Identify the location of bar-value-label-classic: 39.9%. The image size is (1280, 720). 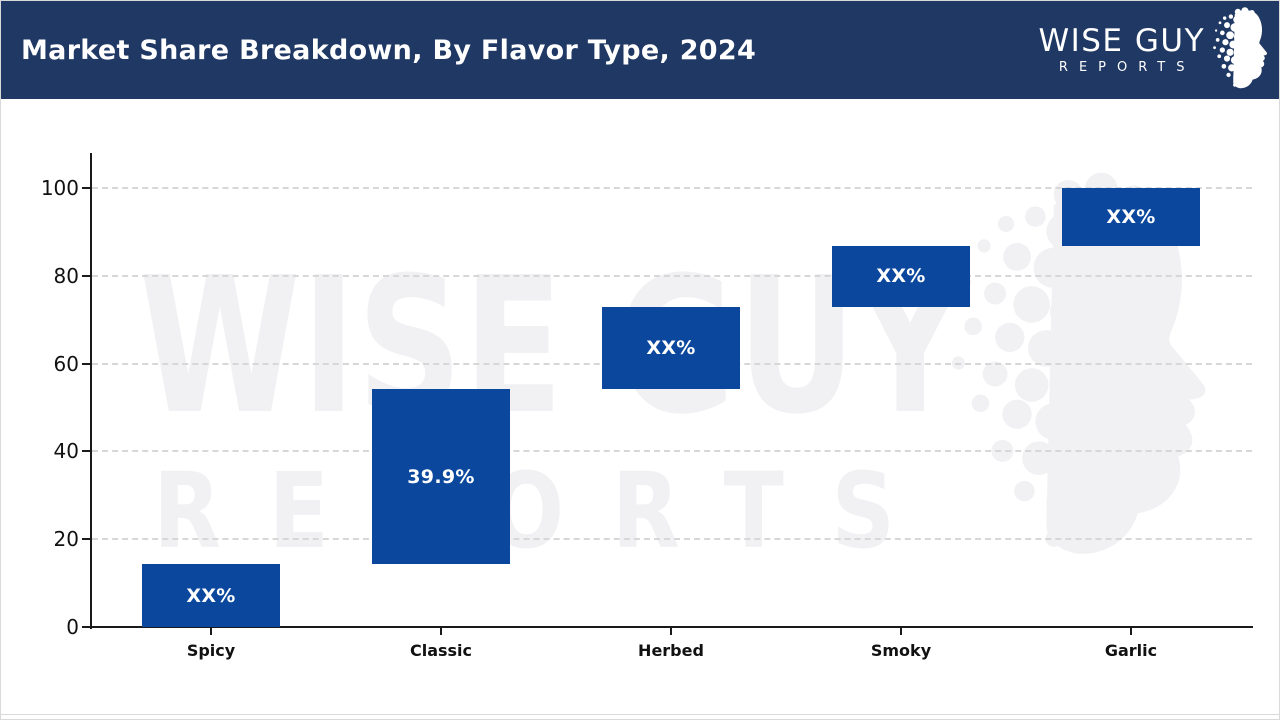
(441, 476).